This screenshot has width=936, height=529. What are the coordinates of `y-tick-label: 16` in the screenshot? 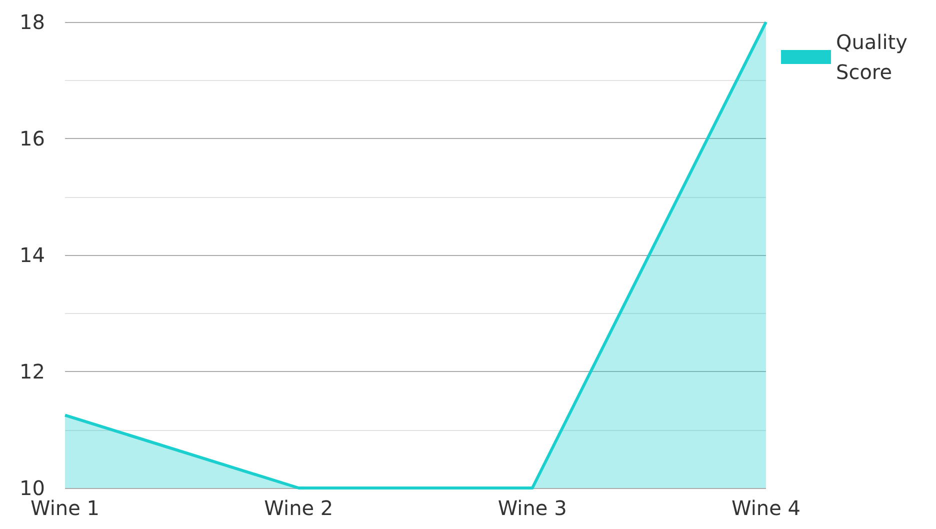 It's located at (32, 138).